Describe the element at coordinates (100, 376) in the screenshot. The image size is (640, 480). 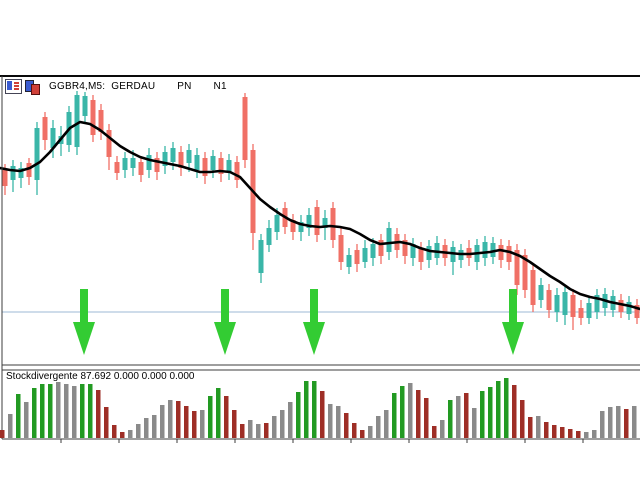
I see `indicator-values-label: Stockdivergente 87.692 0.000 0.000 0.000` at that location.